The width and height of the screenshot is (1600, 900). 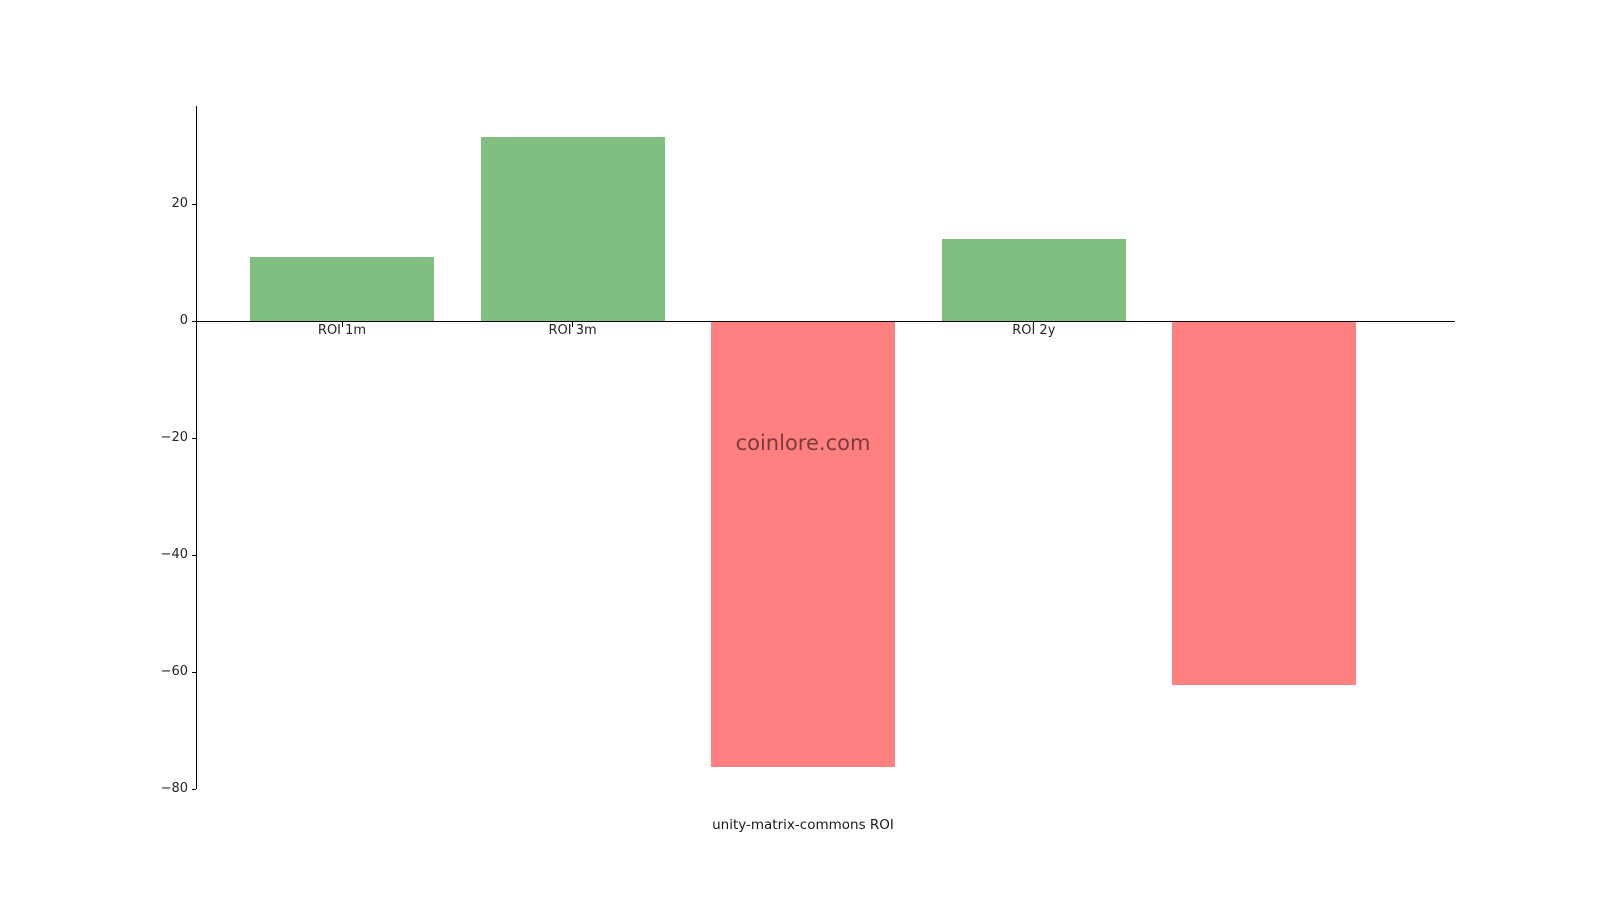 I want to click on bar-roi-3m, so click(x=572, y=228).